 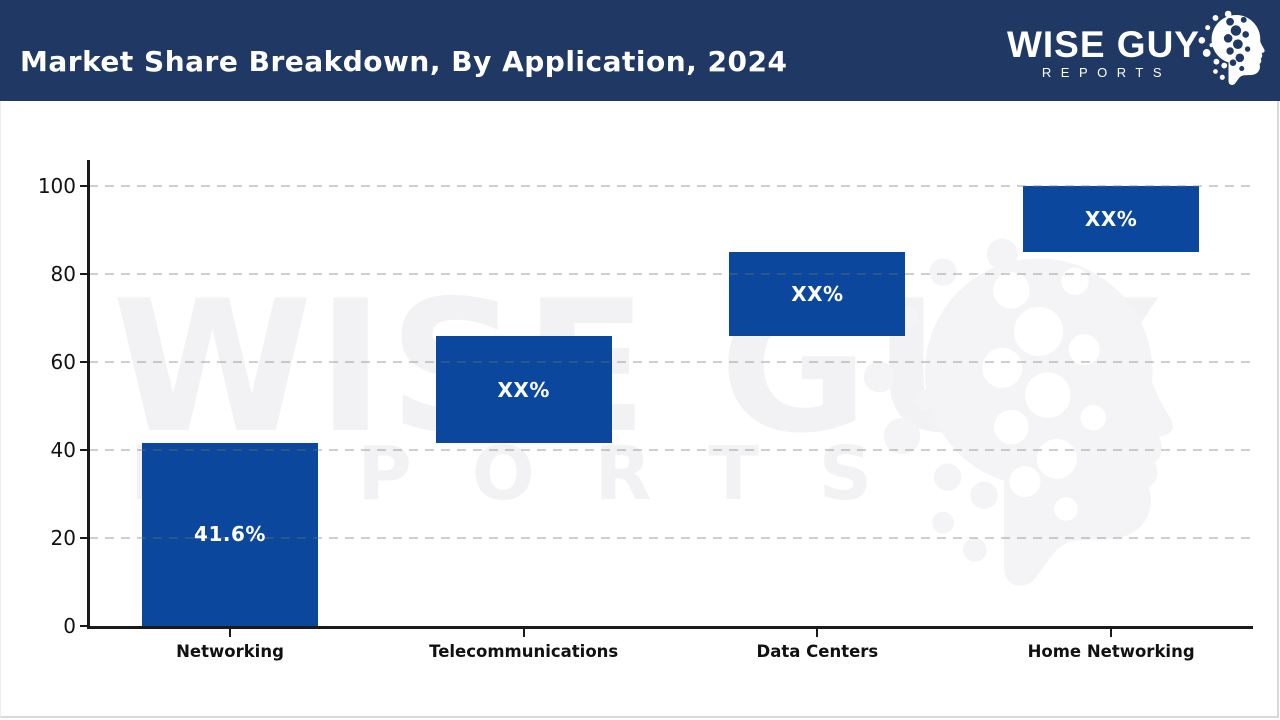 I want to click on y-tick-label-100: 100, so click(x=56, y=186).